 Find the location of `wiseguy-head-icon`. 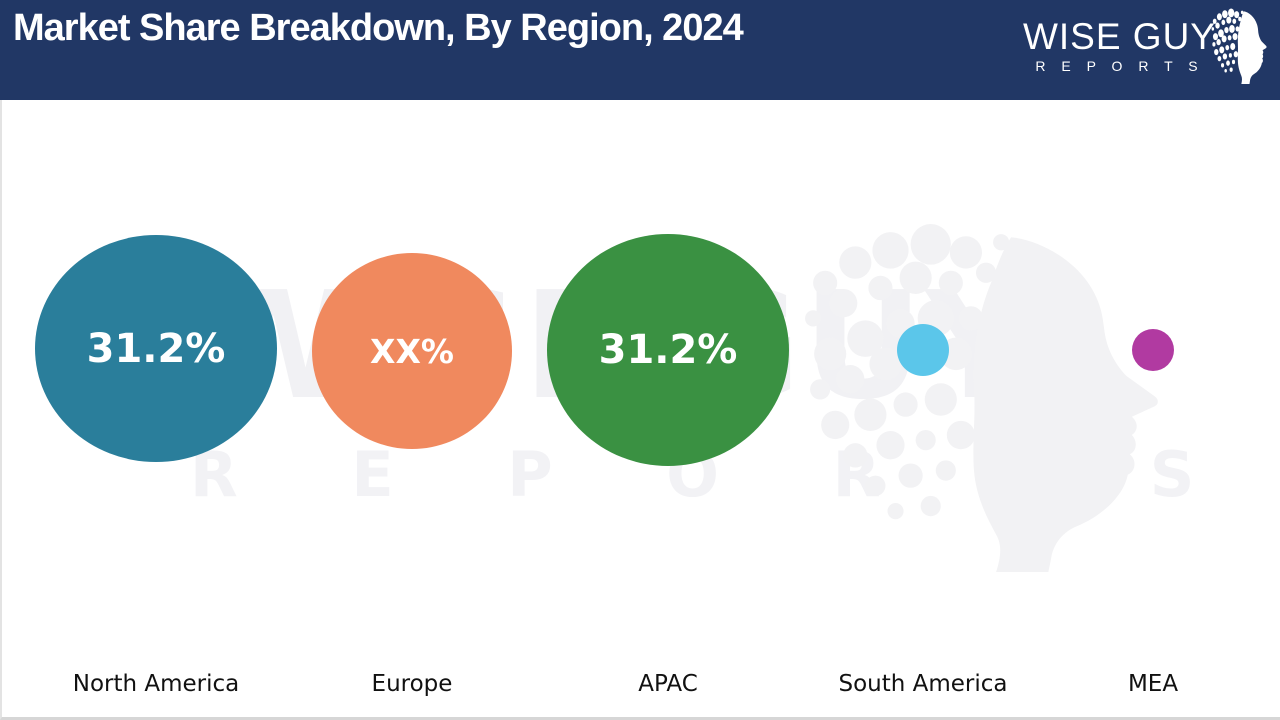

wiseguy-head-icon is located at coordinates (1239, 46).